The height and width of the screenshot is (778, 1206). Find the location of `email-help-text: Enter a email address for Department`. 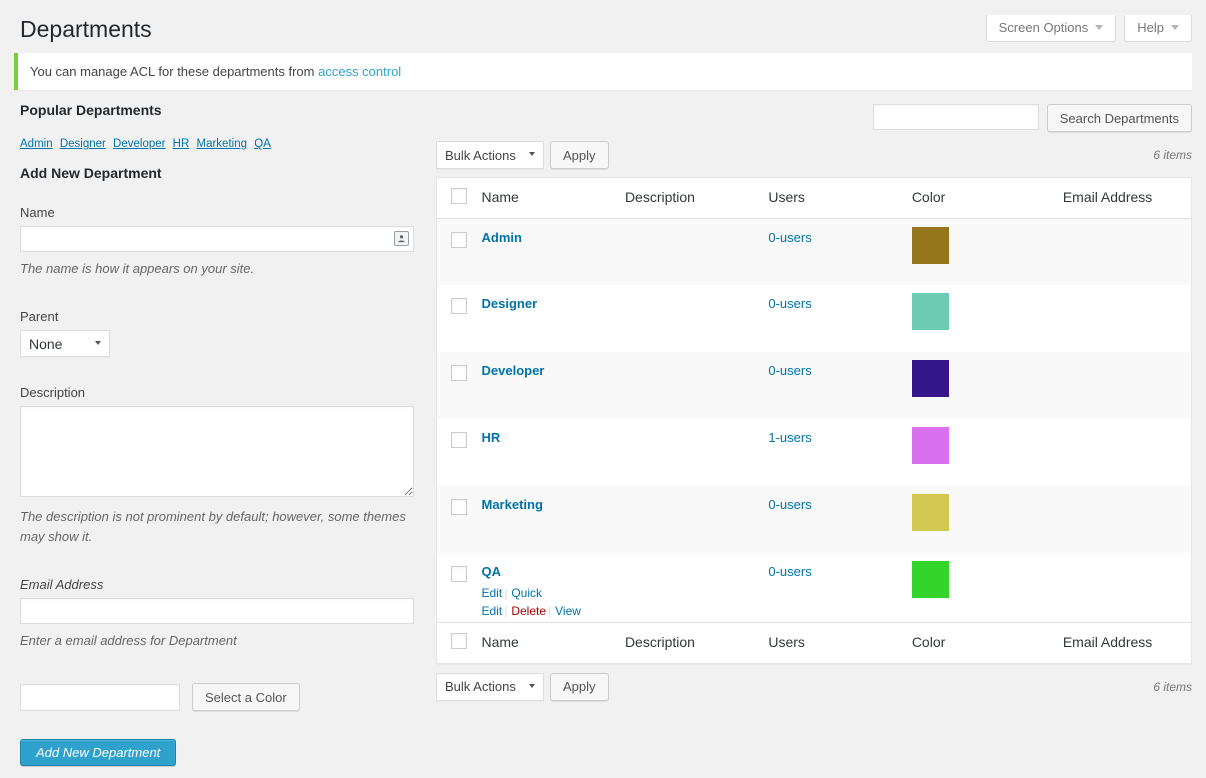

email-help-text: Enter a email address for Department is located at coordinates (128, 641).